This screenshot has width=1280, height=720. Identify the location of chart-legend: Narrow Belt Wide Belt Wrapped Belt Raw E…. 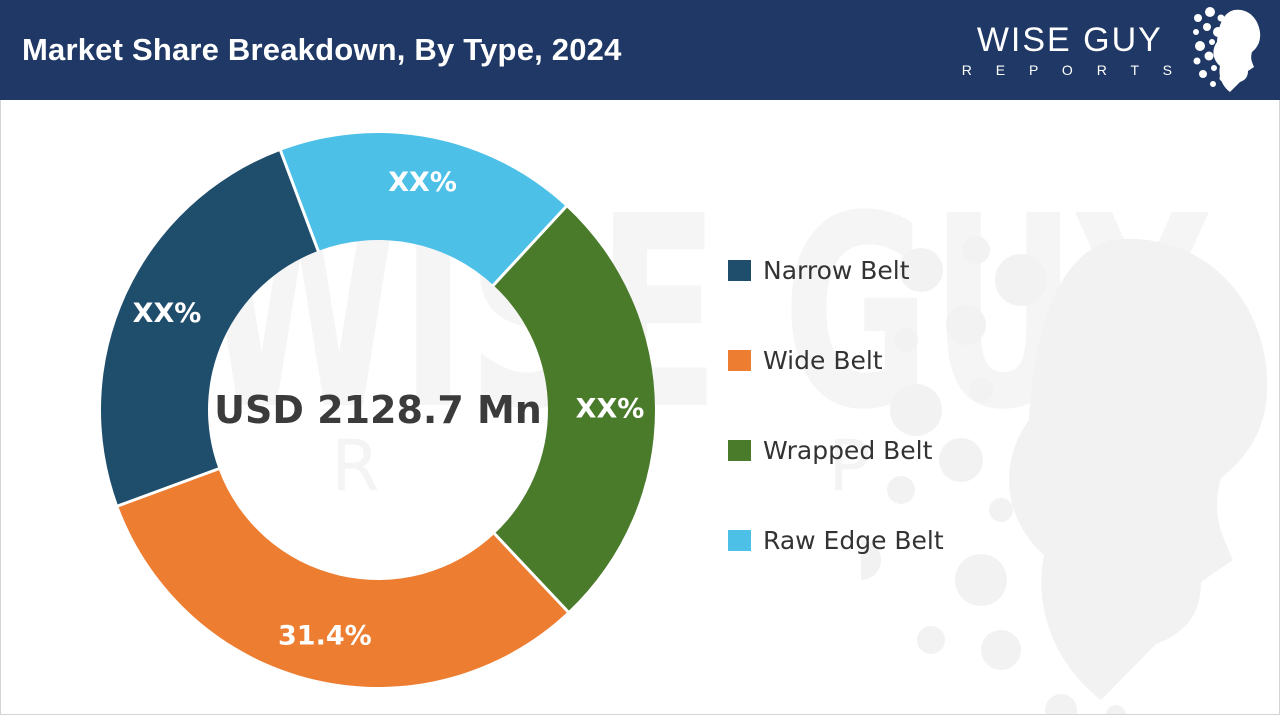
(836, 405).